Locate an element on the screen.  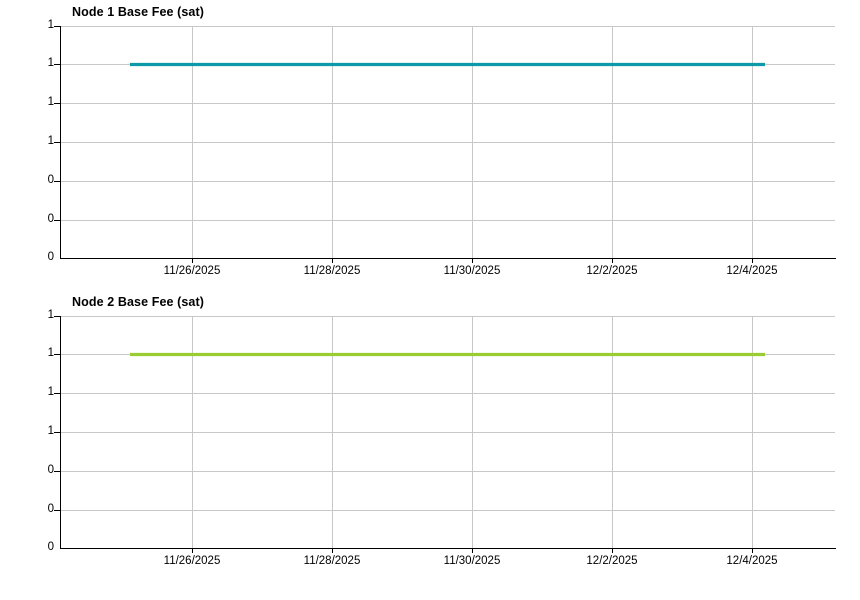
y-tick-label-node-2-0: 1 is located at coordinates (50, 315).